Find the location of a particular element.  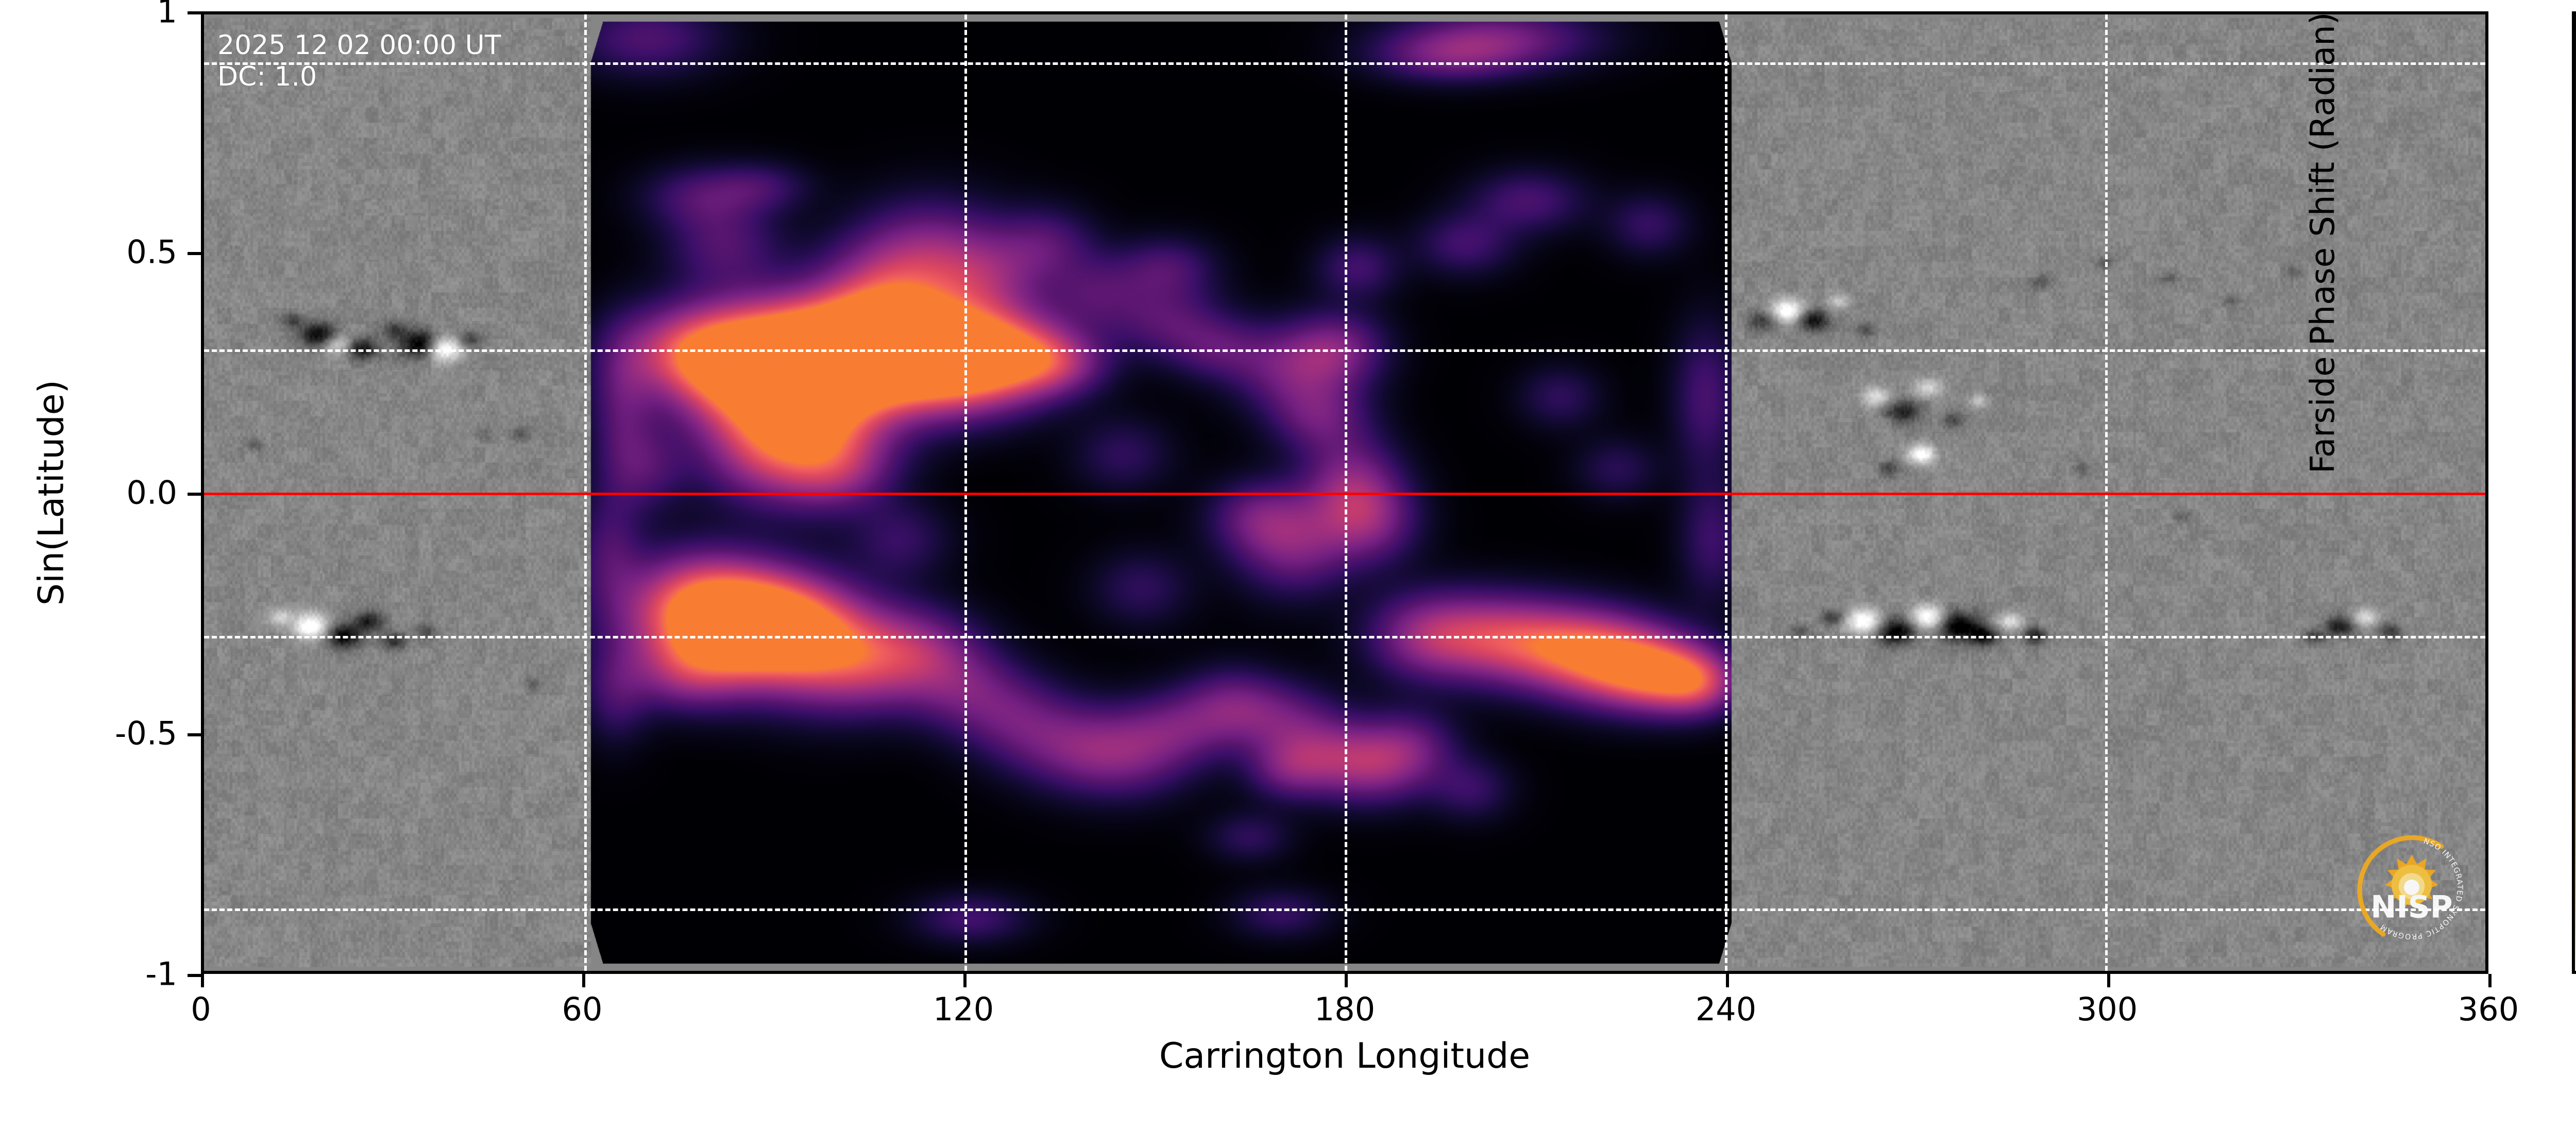

gridline-lat-0.3 is located at coordinates (1344, 350).